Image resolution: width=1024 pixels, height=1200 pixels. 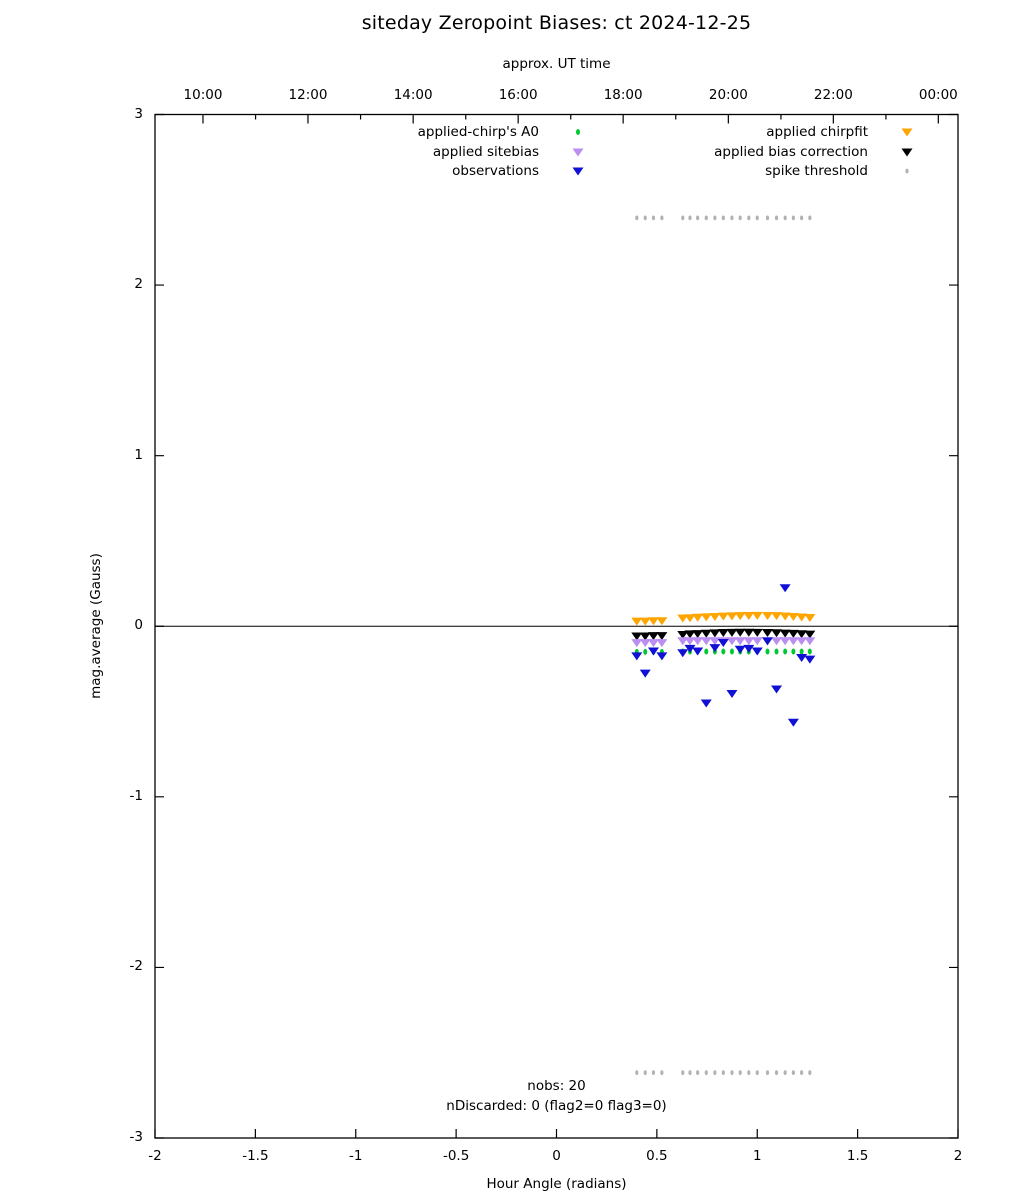 I want to click on x-tick-label: 0.5, so click(x=657, y=1156).